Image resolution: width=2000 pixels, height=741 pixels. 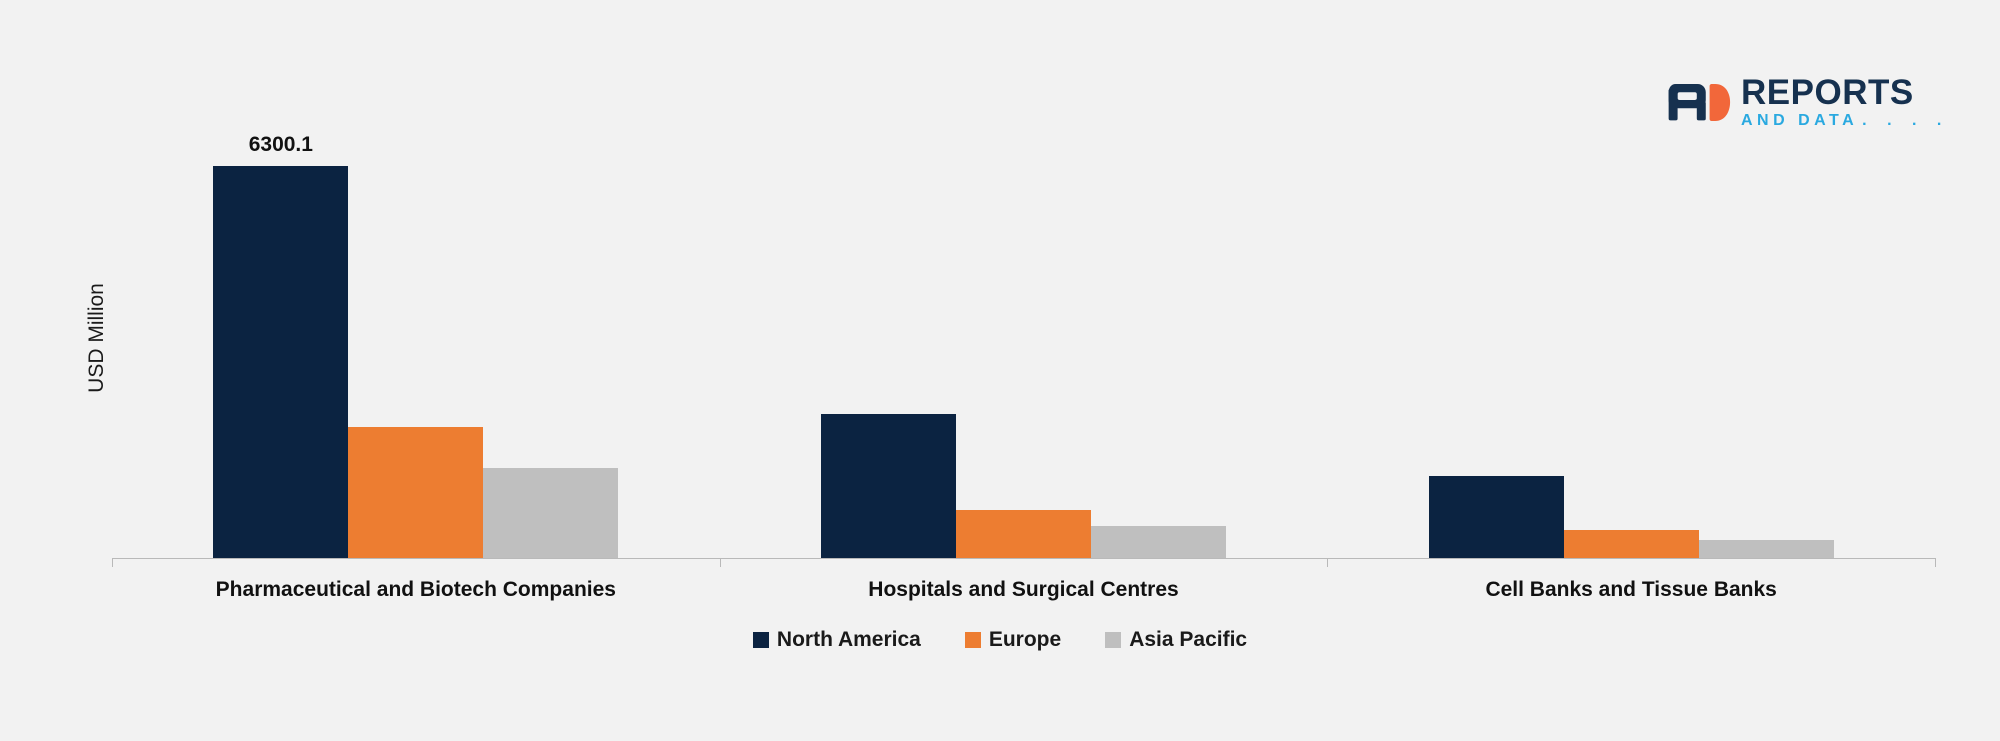 I want to click on legend-item-europe: Europe, so click(x=1013, y=640).